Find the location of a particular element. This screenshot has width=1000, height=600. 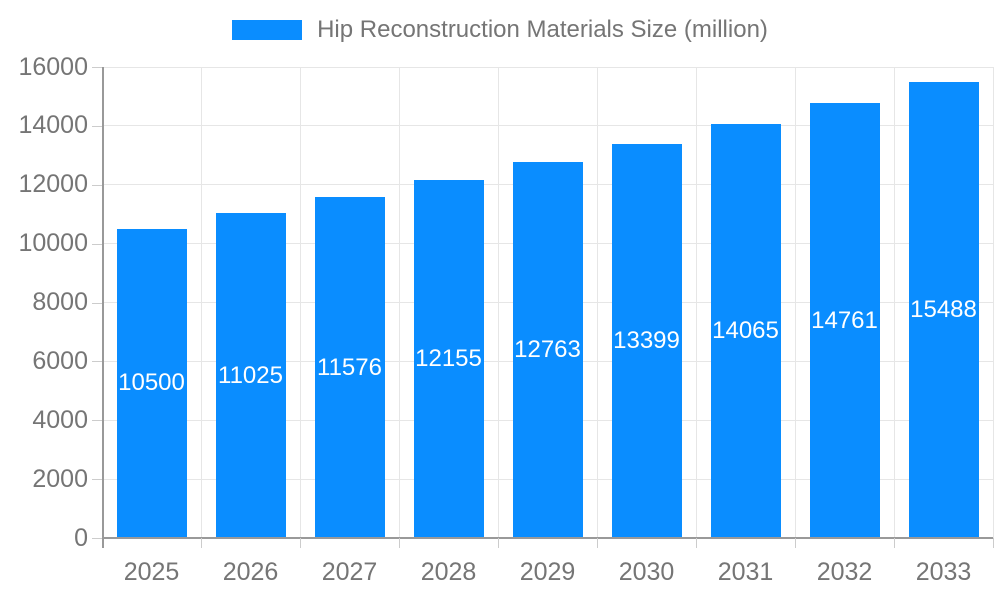

bar-2029: 12763 is located at coordinates (547, 350).